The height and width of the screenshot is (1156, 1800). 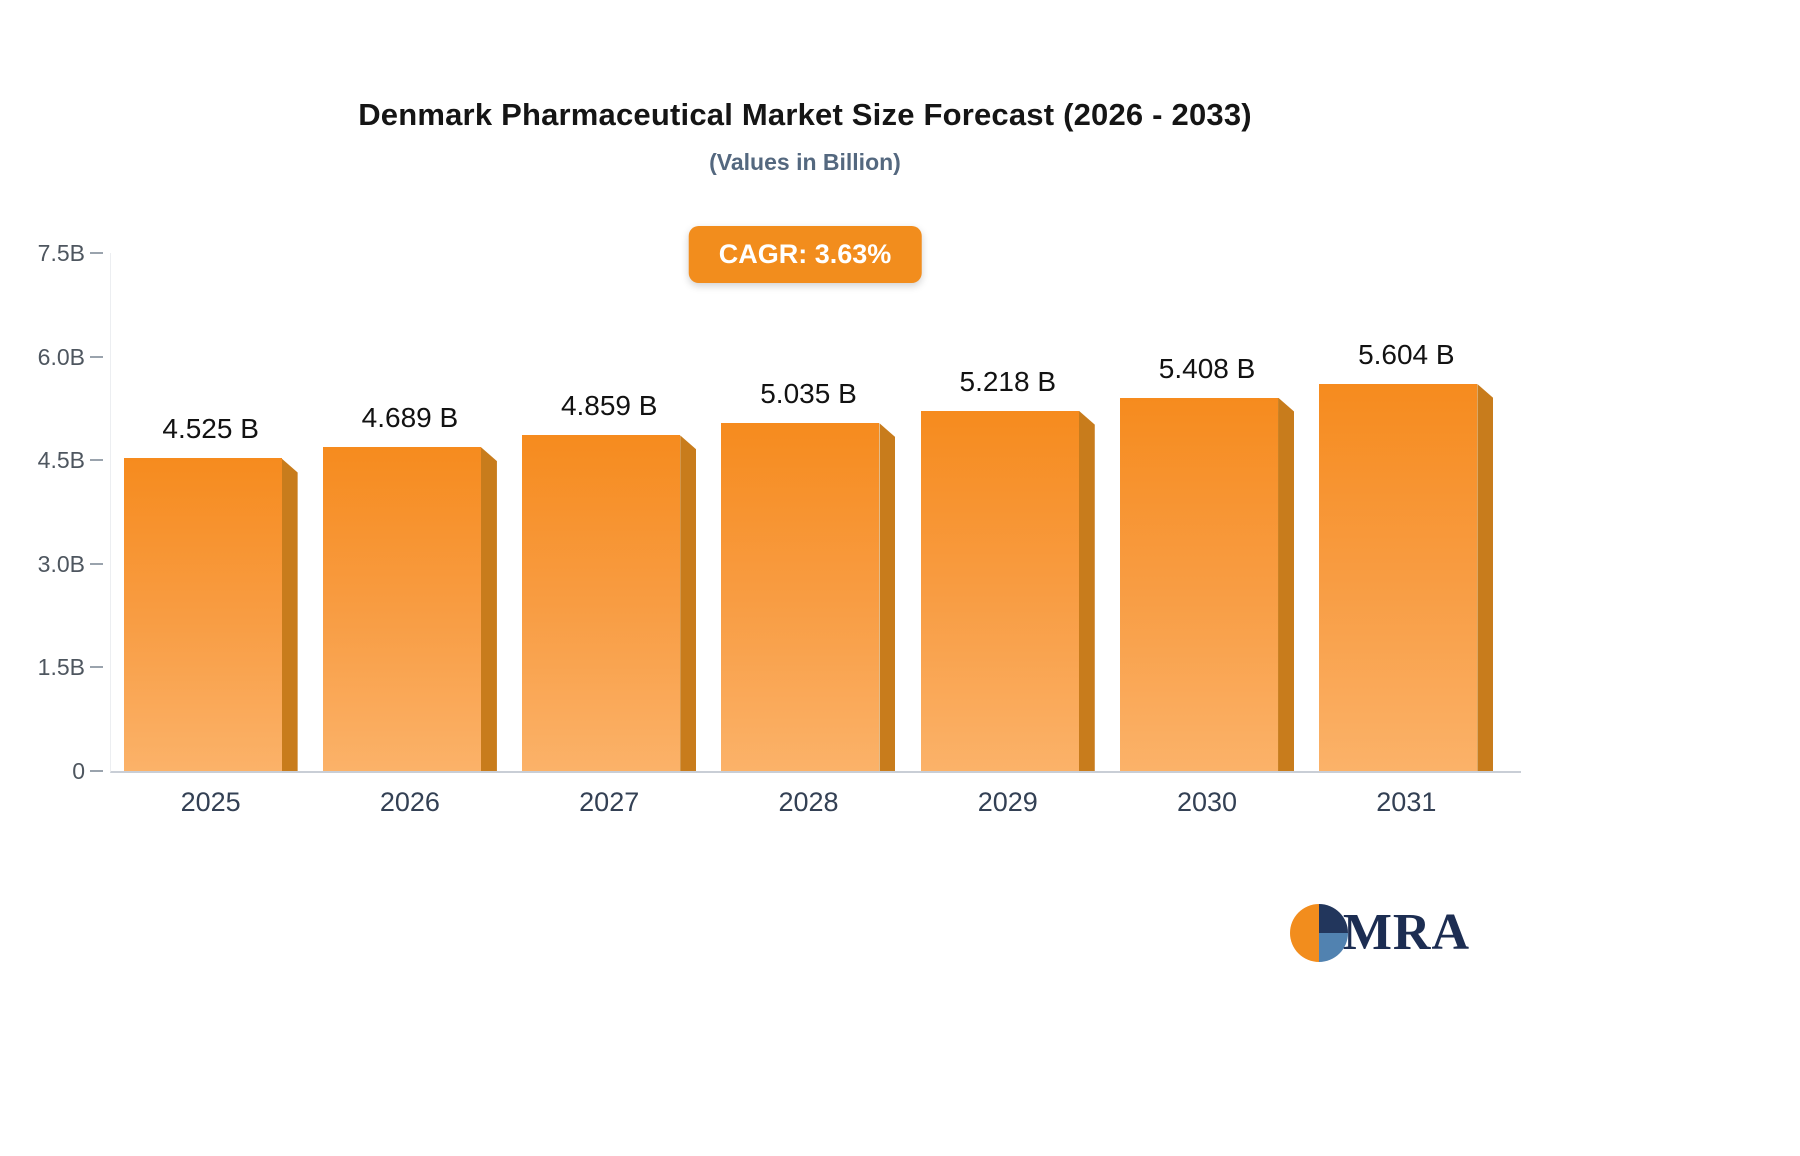 I want to click on bar-slot: 4.525 B 2025, so click(x=210, y=535).